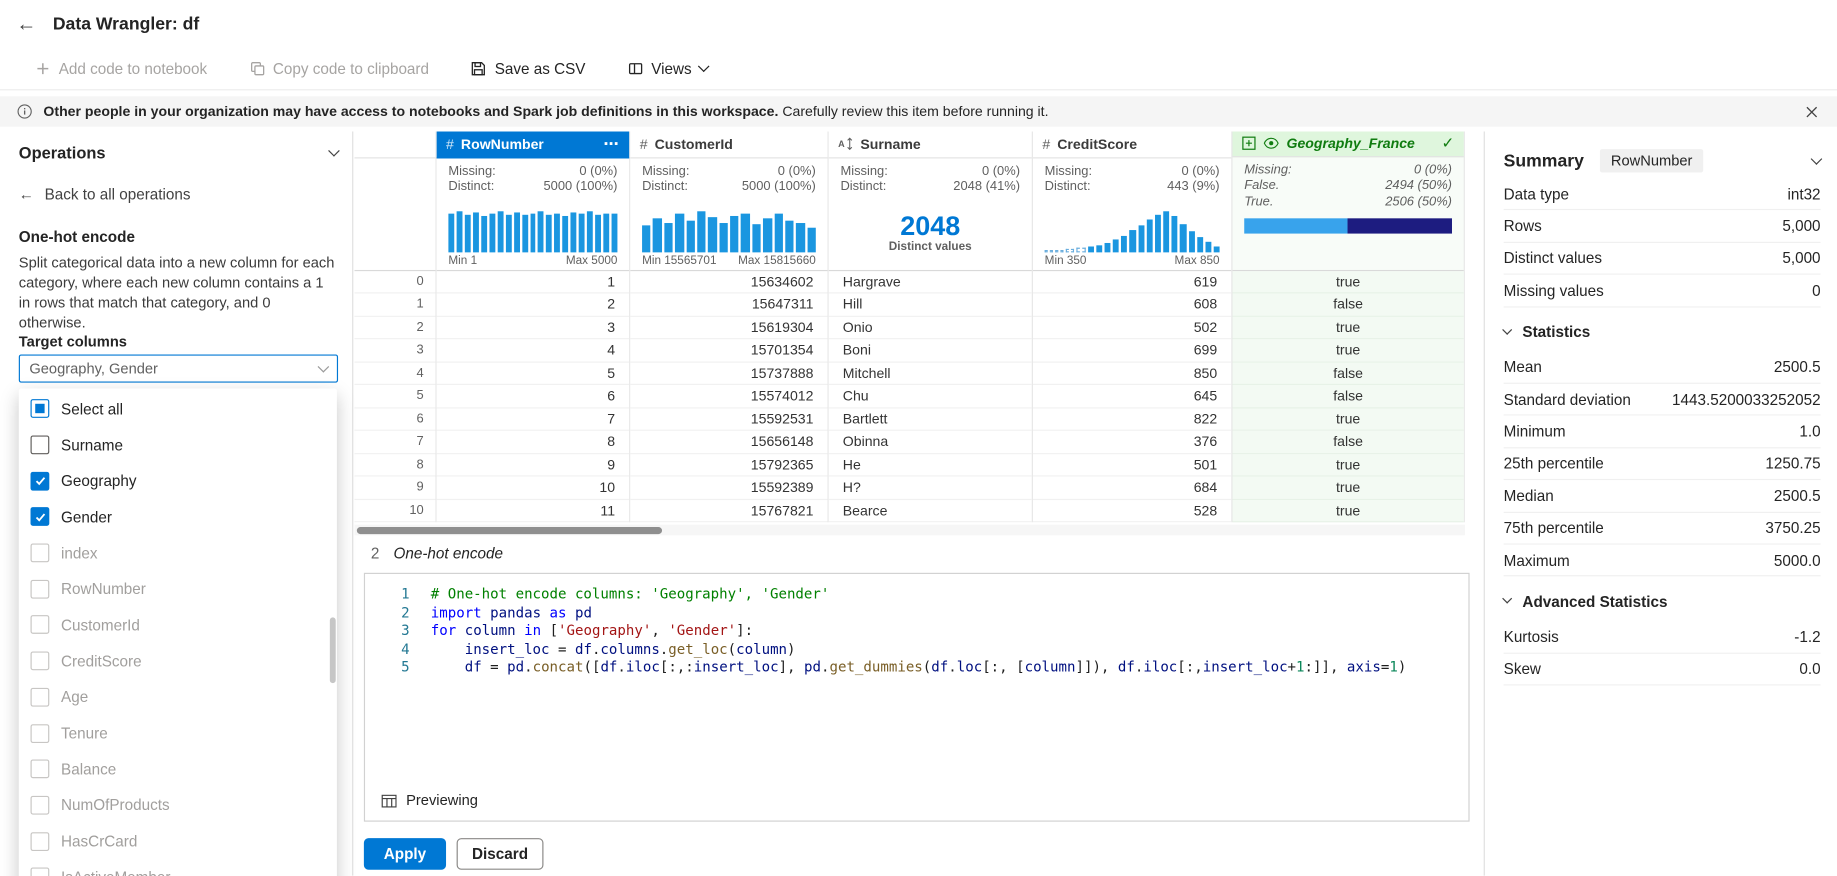 This screenshot has height=876, width=1837. I want to click on cell-rownumber: 6, so click(533, 396).